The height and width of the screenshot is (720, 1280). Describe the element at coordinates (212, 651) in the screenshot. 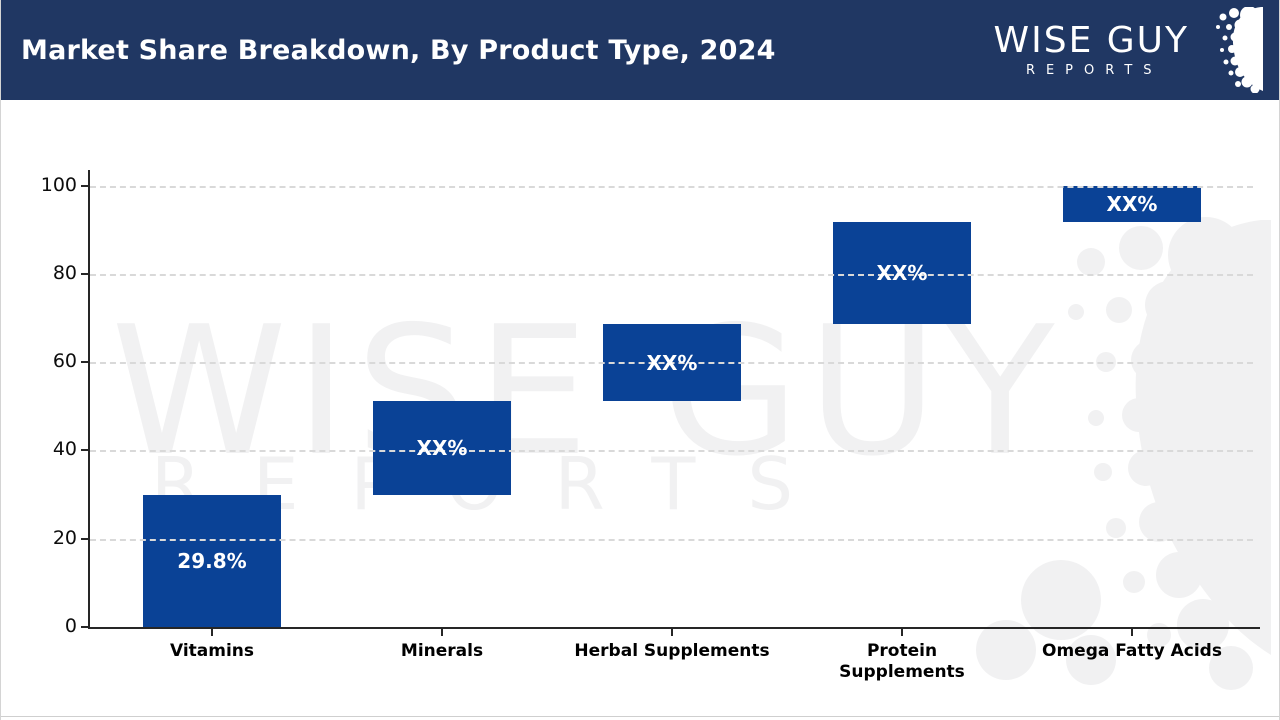

I see `x-category-label: Vitamins` at that location.